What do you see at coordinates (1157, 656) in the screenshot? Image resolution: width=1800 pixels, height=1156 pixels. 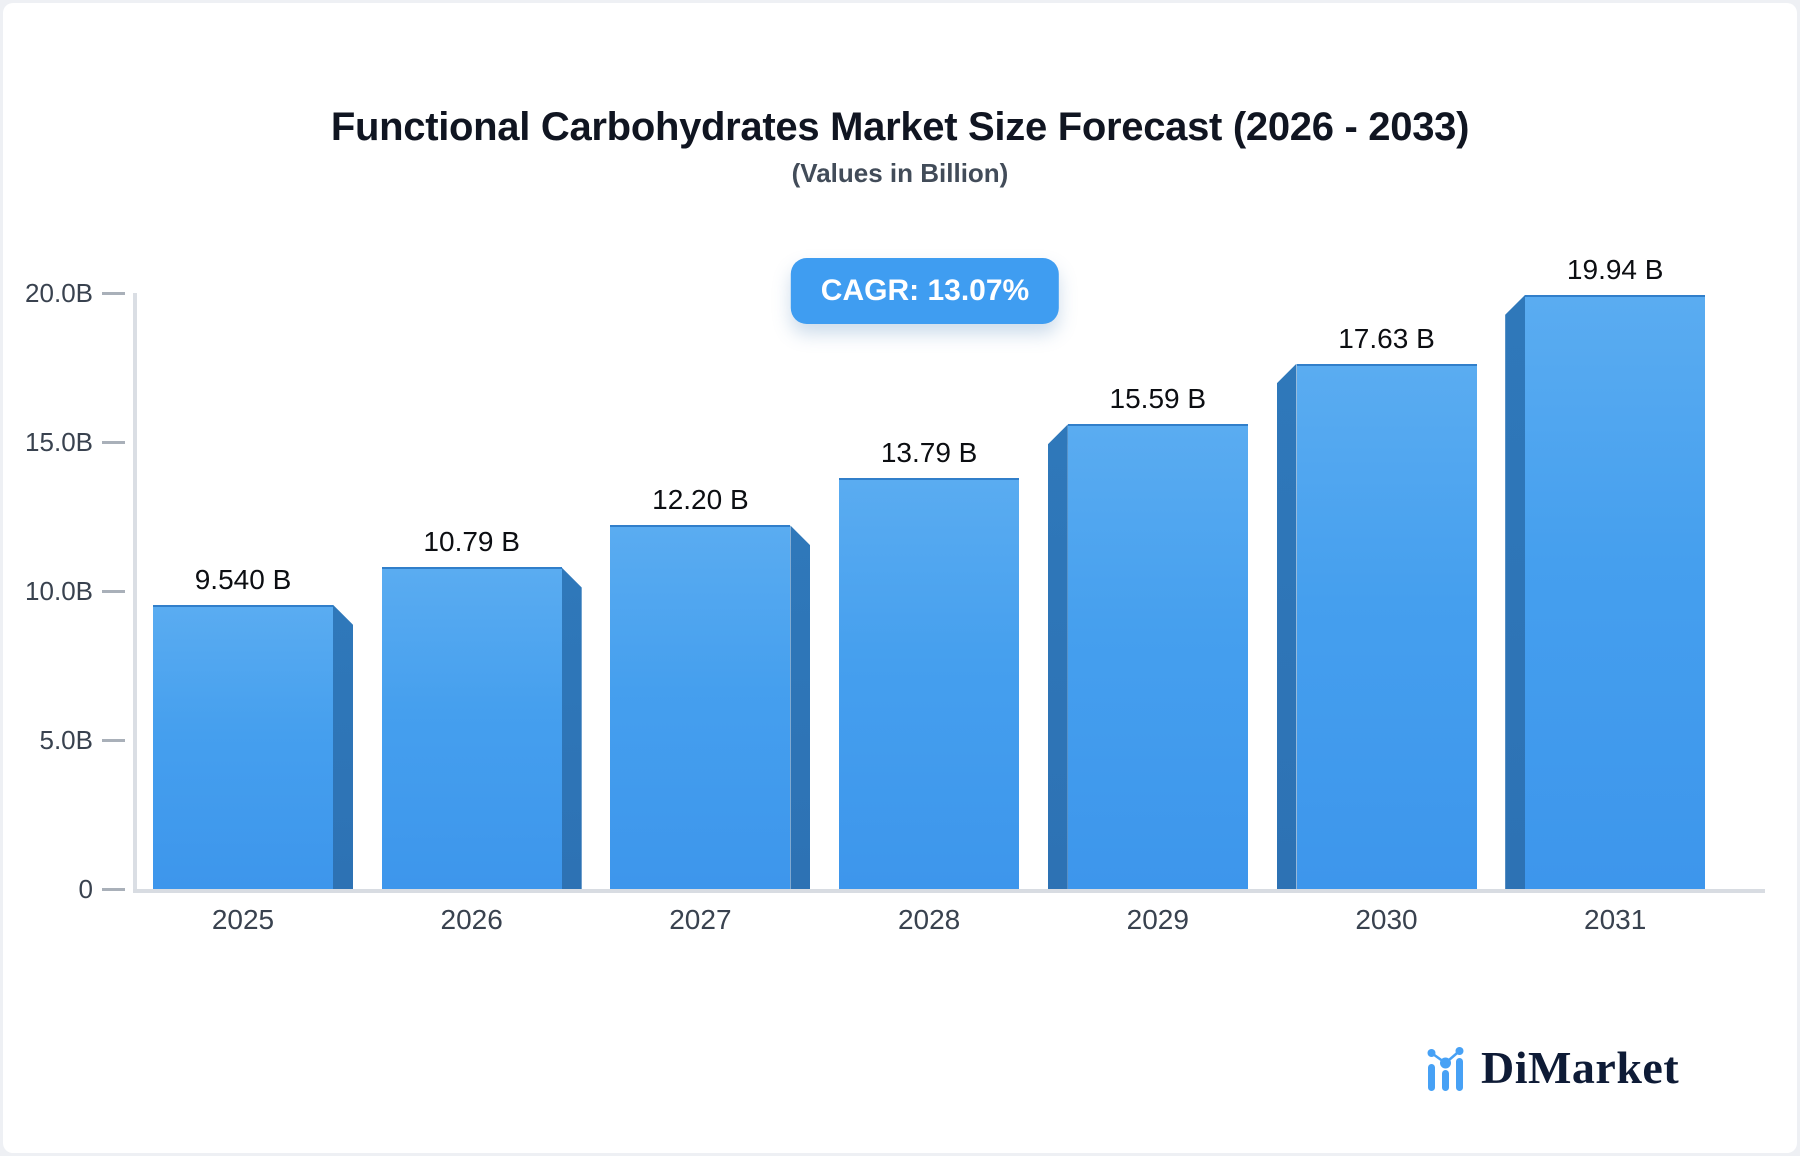 I see `bar-2029` at bounding box center [1157, 656].